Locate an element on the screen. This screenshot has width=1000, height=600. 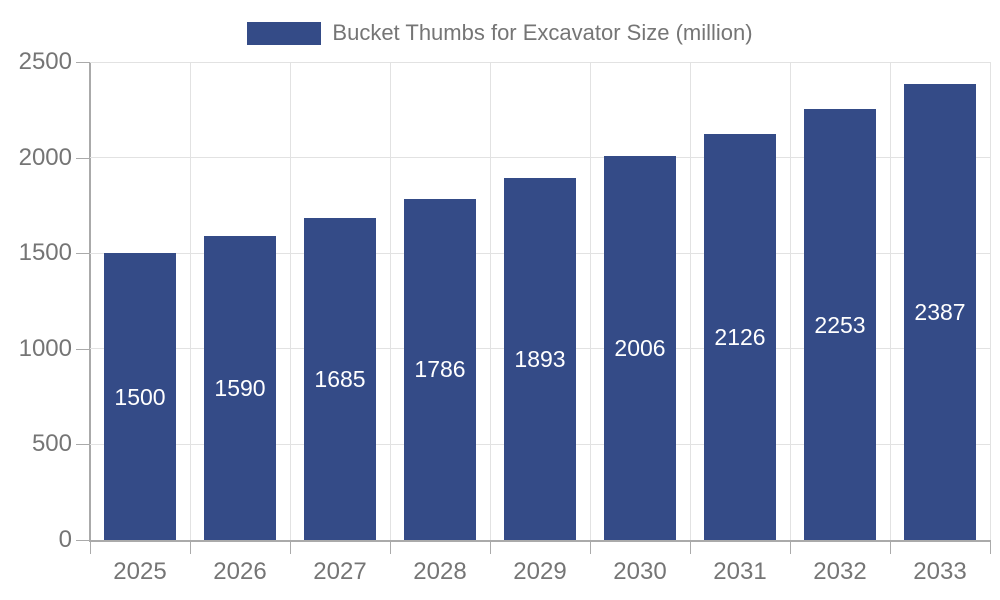
bar-2033 is located at coordinates (940, 311).